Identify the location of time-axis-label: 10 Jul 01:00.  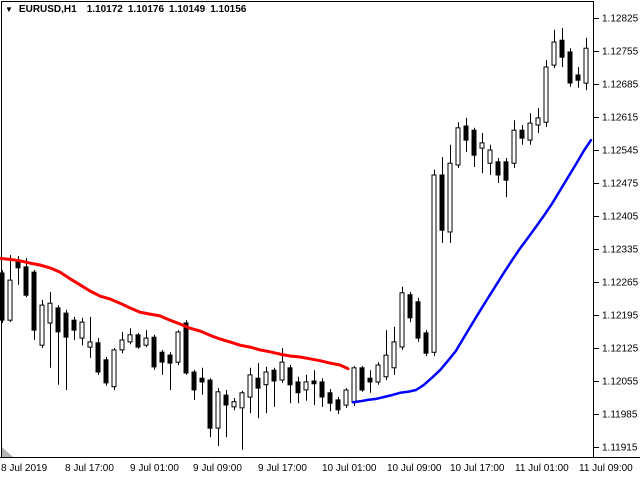
(349, 468).